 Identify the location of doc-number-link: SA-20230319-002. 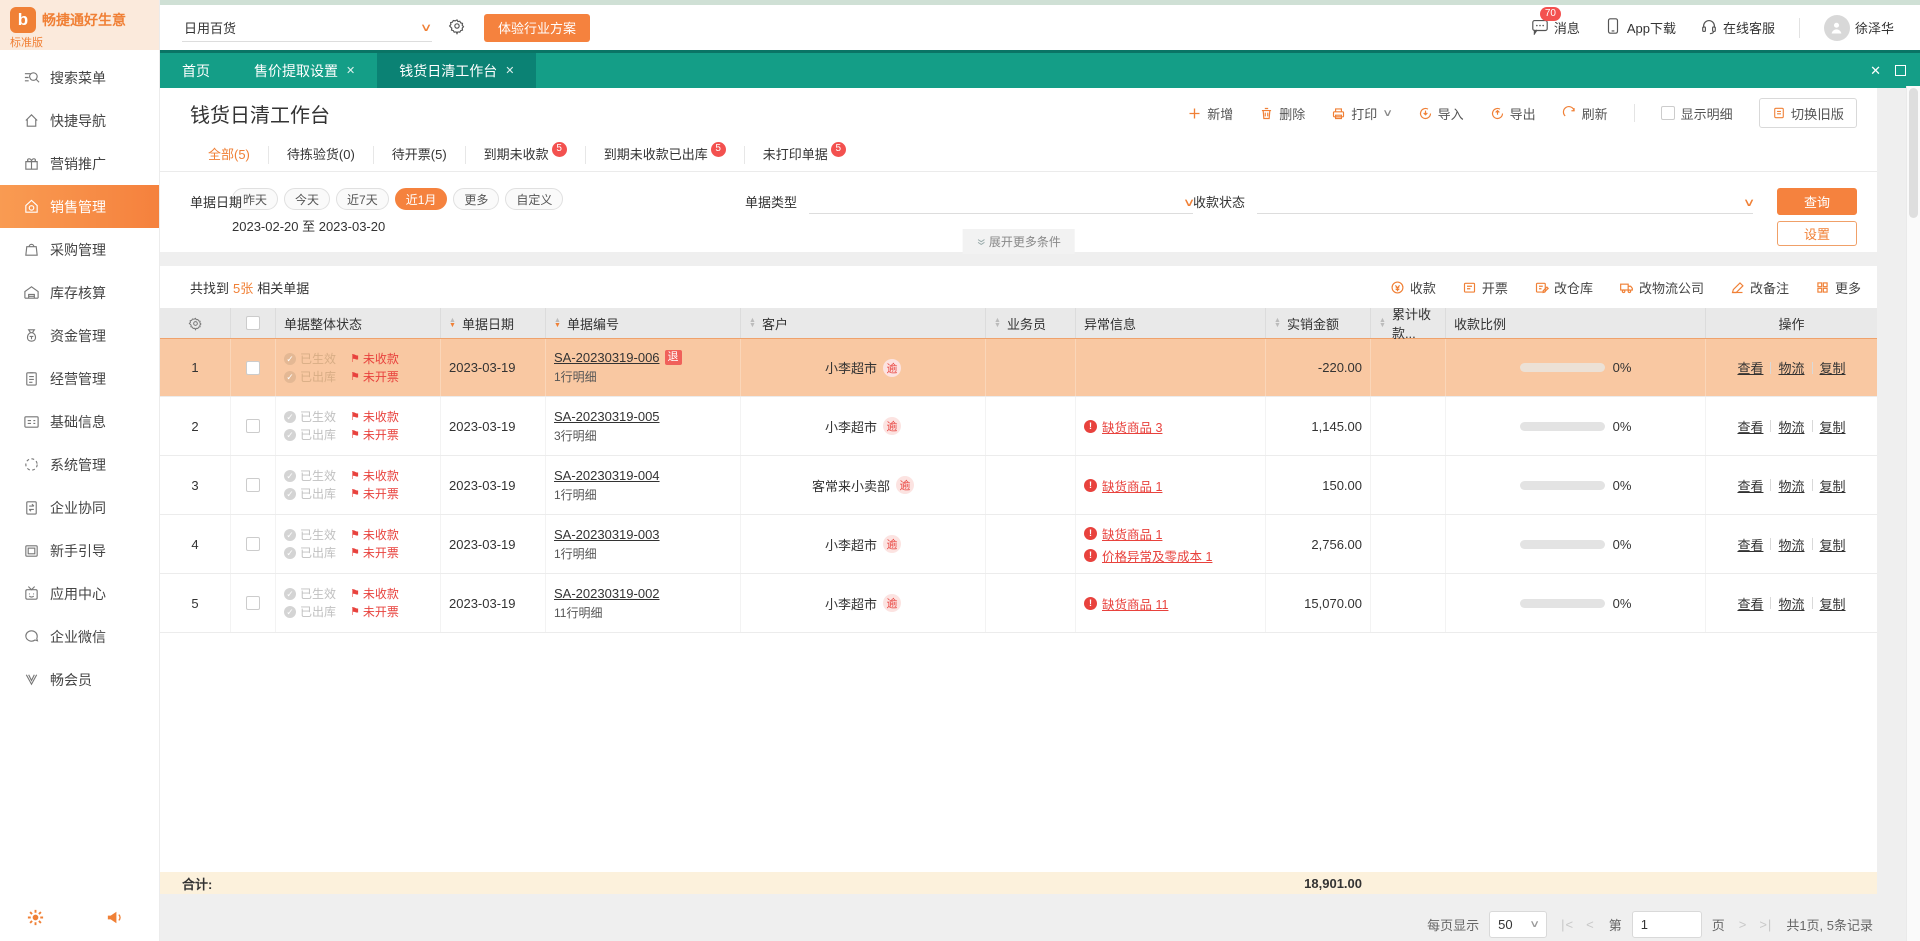
(607, 593).